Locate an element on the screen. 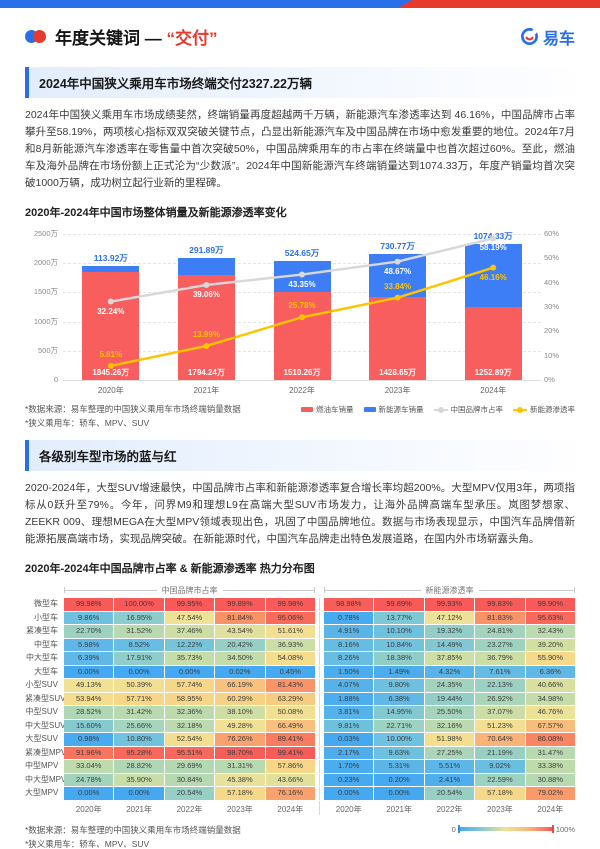  heatmap-cell: 52.54% is located at coordinates (189, 739).